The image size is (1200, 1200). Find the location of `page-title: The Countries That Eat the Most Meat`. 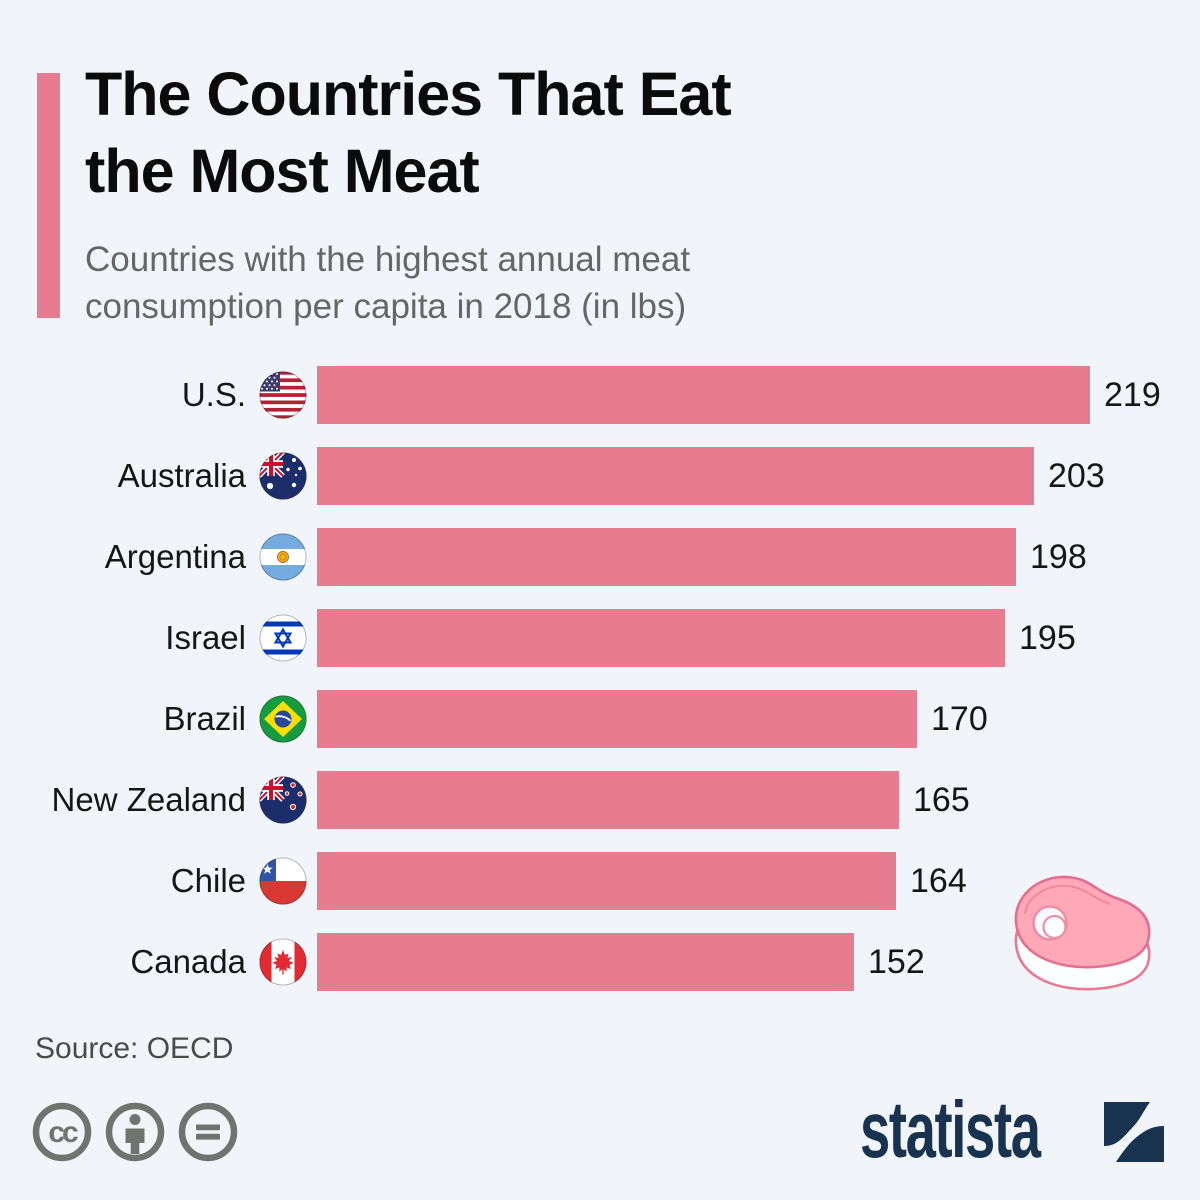

page-title: The Countries That Eat the Most Meat is located at coordinates (408, 133).